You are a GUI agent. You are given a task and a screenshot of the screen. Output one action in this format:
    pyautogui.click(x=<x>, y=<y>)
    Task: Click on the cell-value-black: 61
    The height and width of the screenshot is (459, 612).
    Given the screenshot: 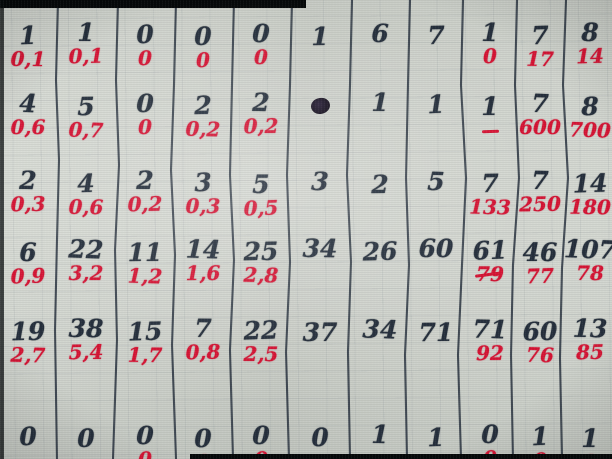 What is the action you would take?
    pyautogui.click(x=490, y=250)
    